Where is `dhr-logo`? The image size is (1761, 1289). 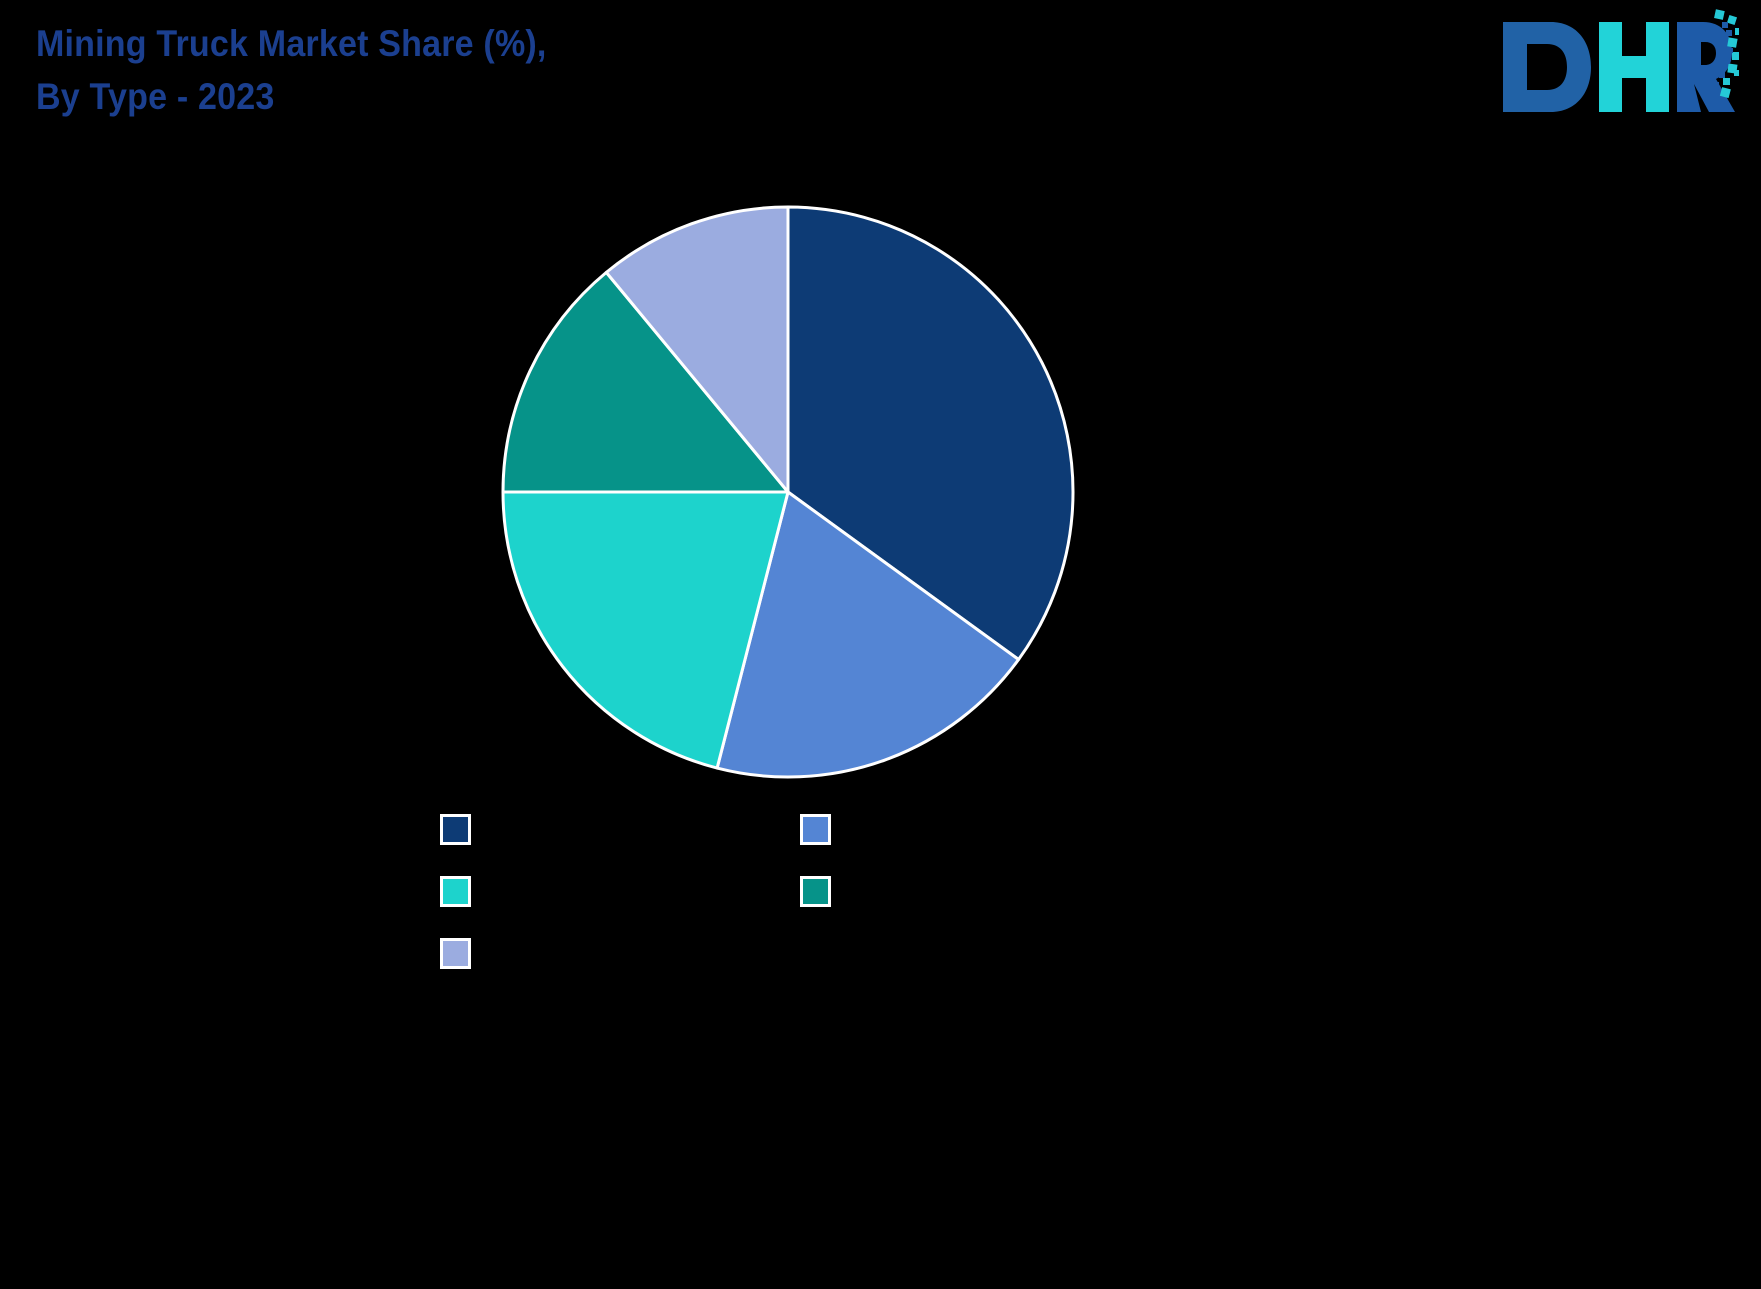 dhr-logo is located at coordinates (1620, 67).